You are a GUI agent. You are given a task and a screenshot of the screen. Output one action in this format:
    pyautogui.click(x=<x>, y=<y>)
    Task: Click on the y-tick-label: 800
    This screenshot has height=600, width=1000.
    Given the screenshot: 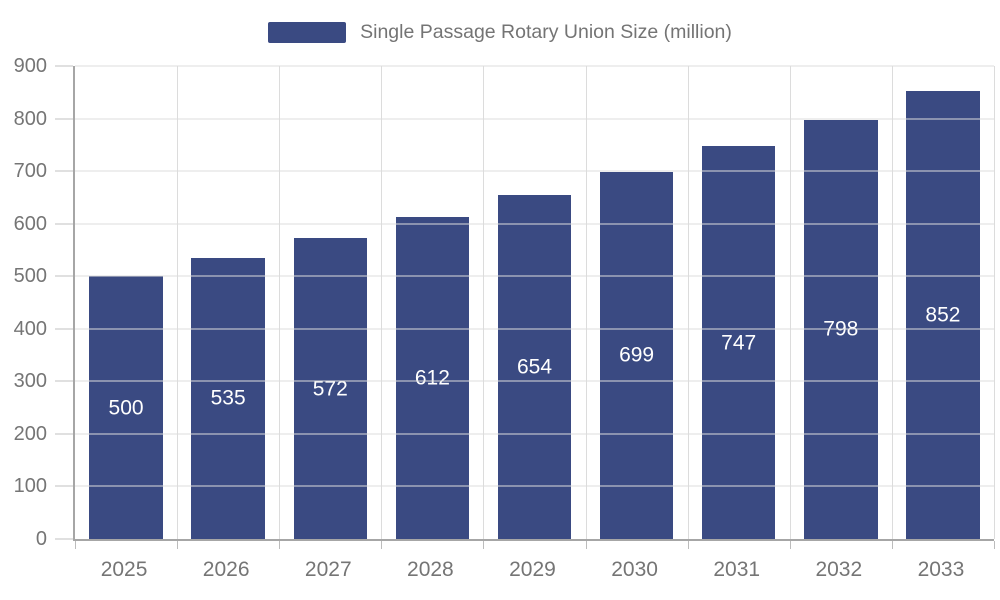 What is the action you would take?
    pyautogui.click(x=30, y=118)
    